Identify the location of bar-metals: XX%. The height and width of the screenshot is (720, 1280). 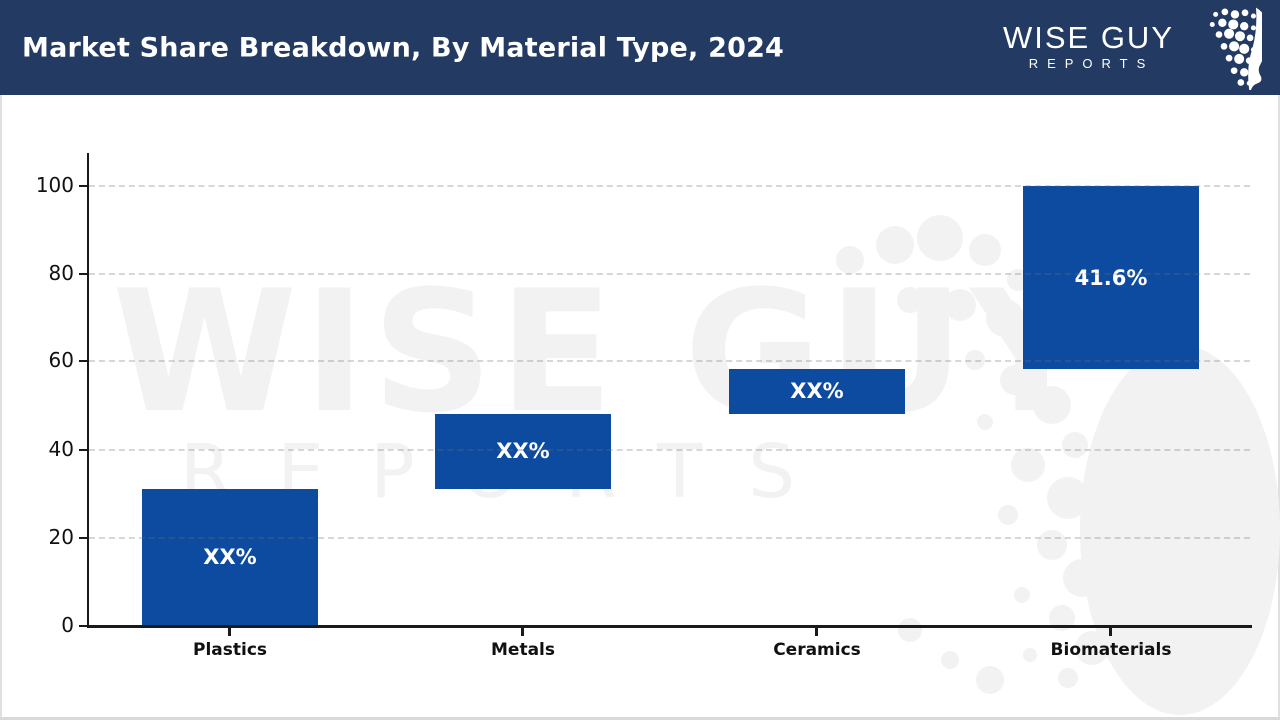
(523, 451).